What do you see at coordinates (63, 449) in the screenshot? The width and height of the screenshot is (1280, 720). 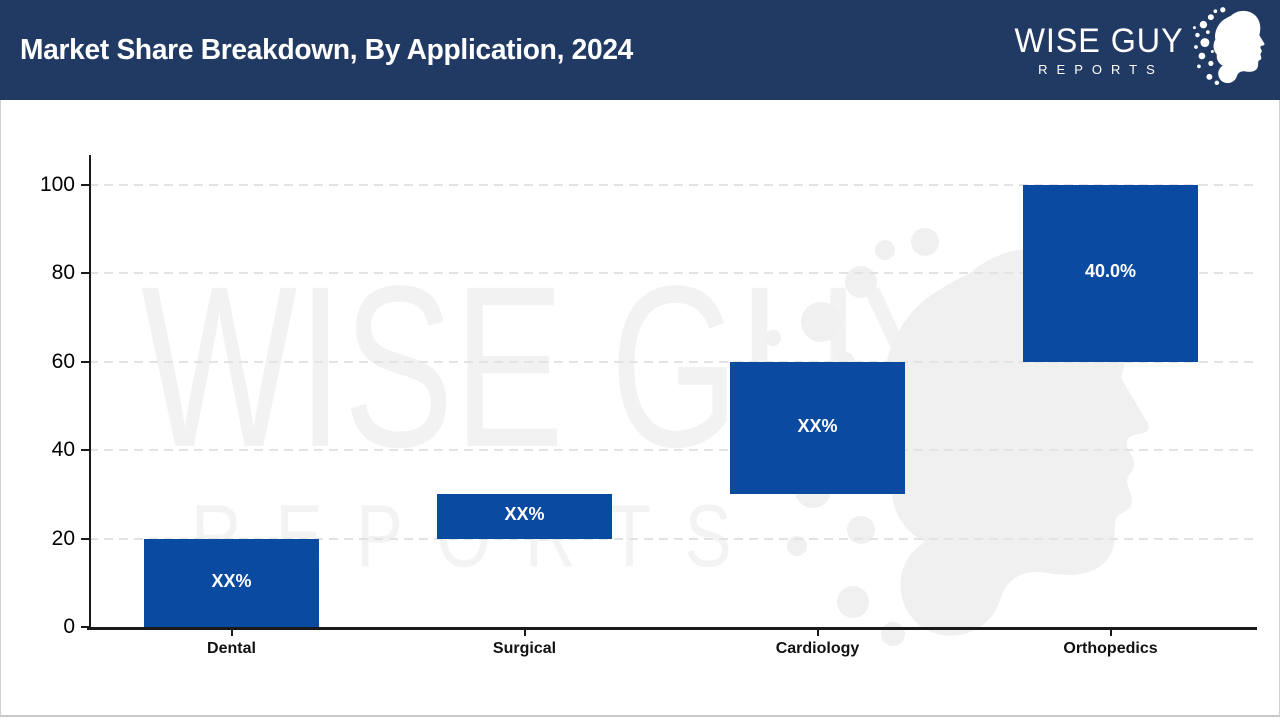 I see `y-tick-label-40: 40` at bounding box center [63, 449].